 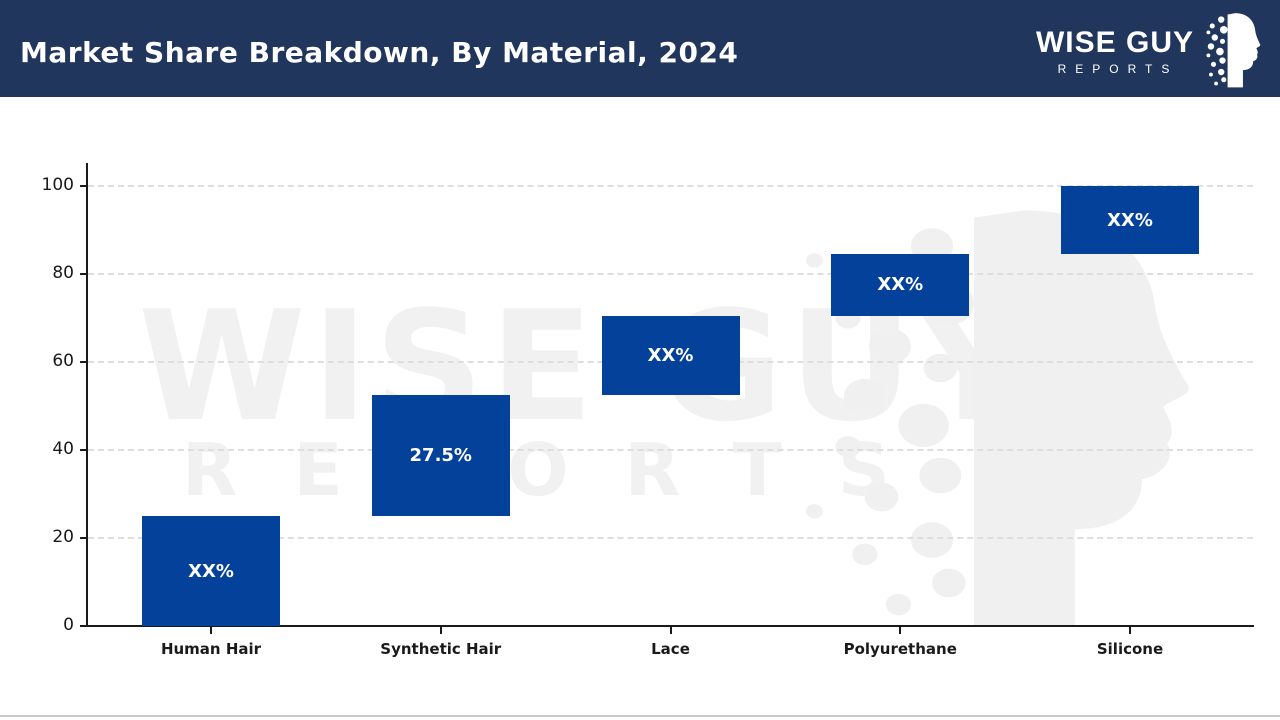 I want to click on x-tick-label: Lace, so click(x=670, y=649).